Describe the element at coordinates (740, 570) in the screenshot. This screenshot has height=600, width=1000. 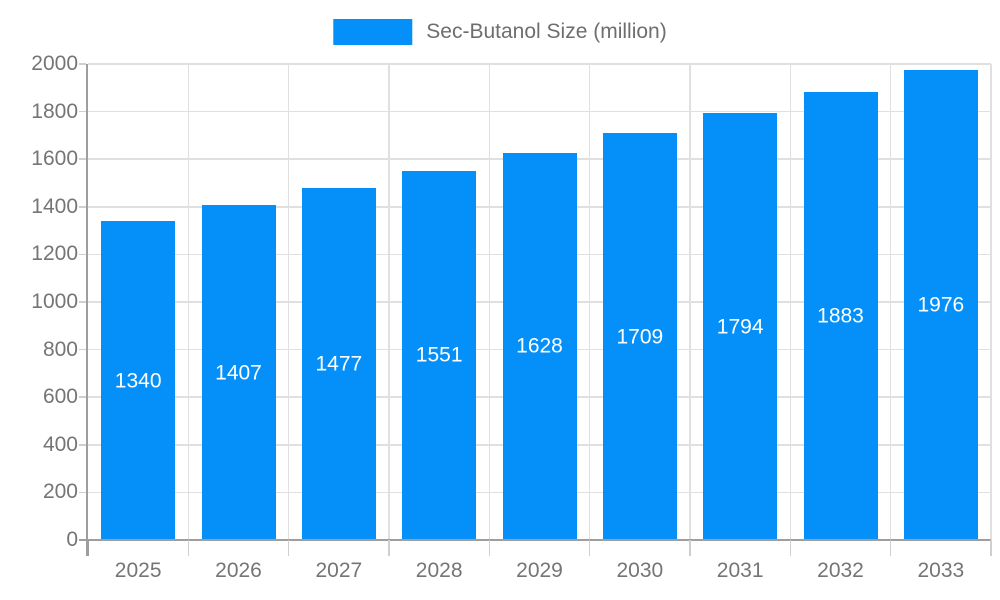
I see `x-tick-label: 2031` at that location.